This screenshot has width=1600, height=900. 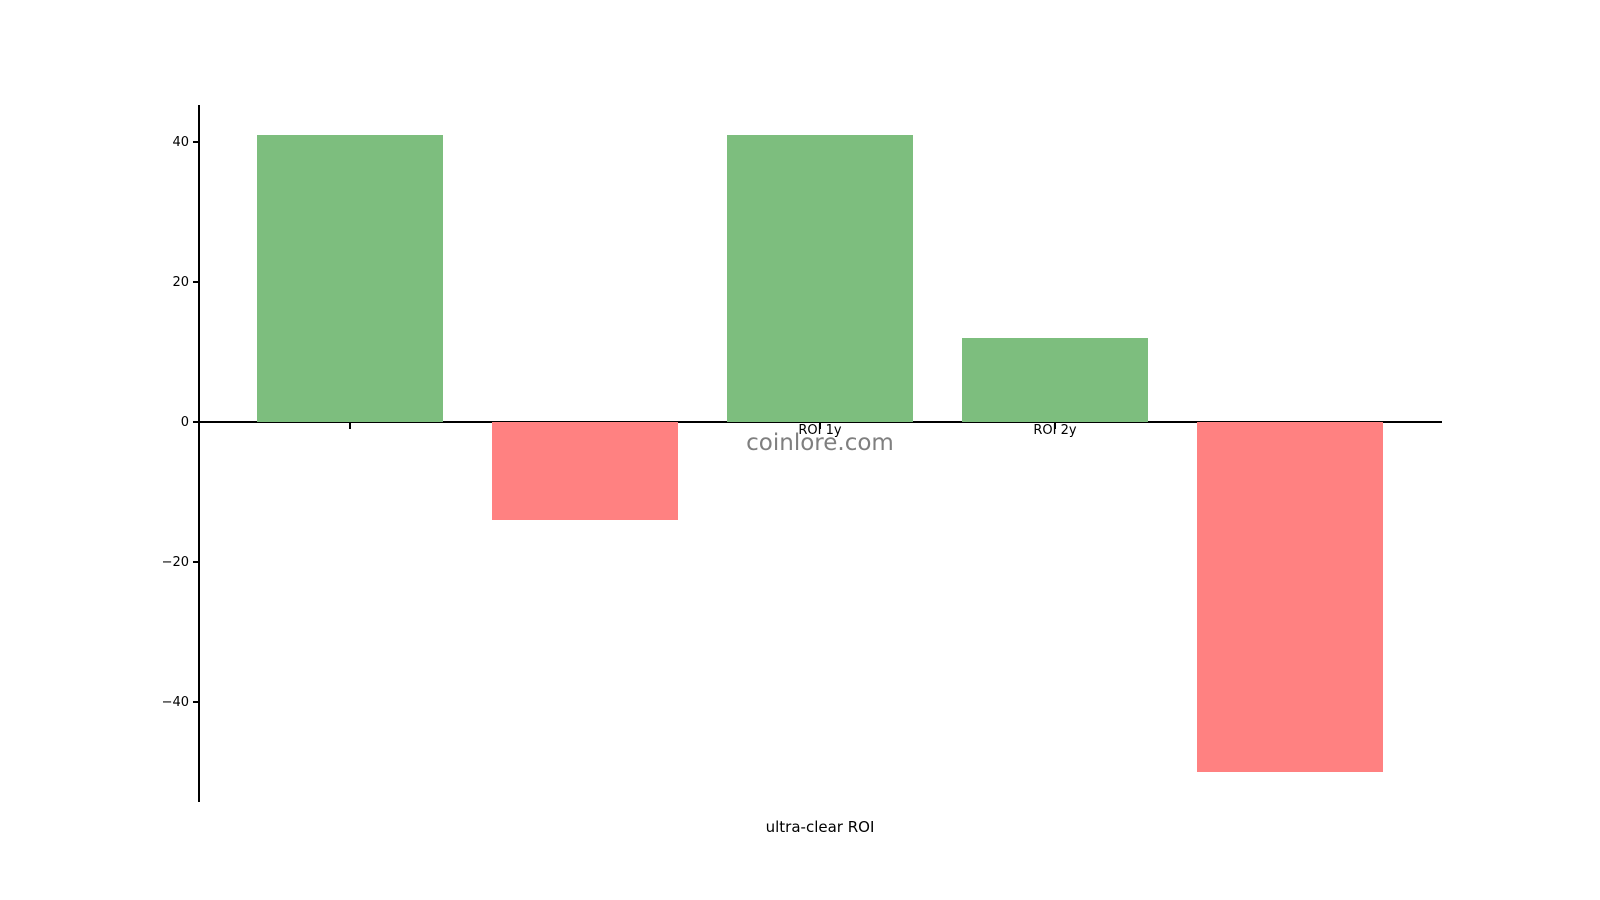 What do you see at coordinates (820, 278) in the screenshot?
I see `bar-roi-1y` at bounding box center [820, 278].